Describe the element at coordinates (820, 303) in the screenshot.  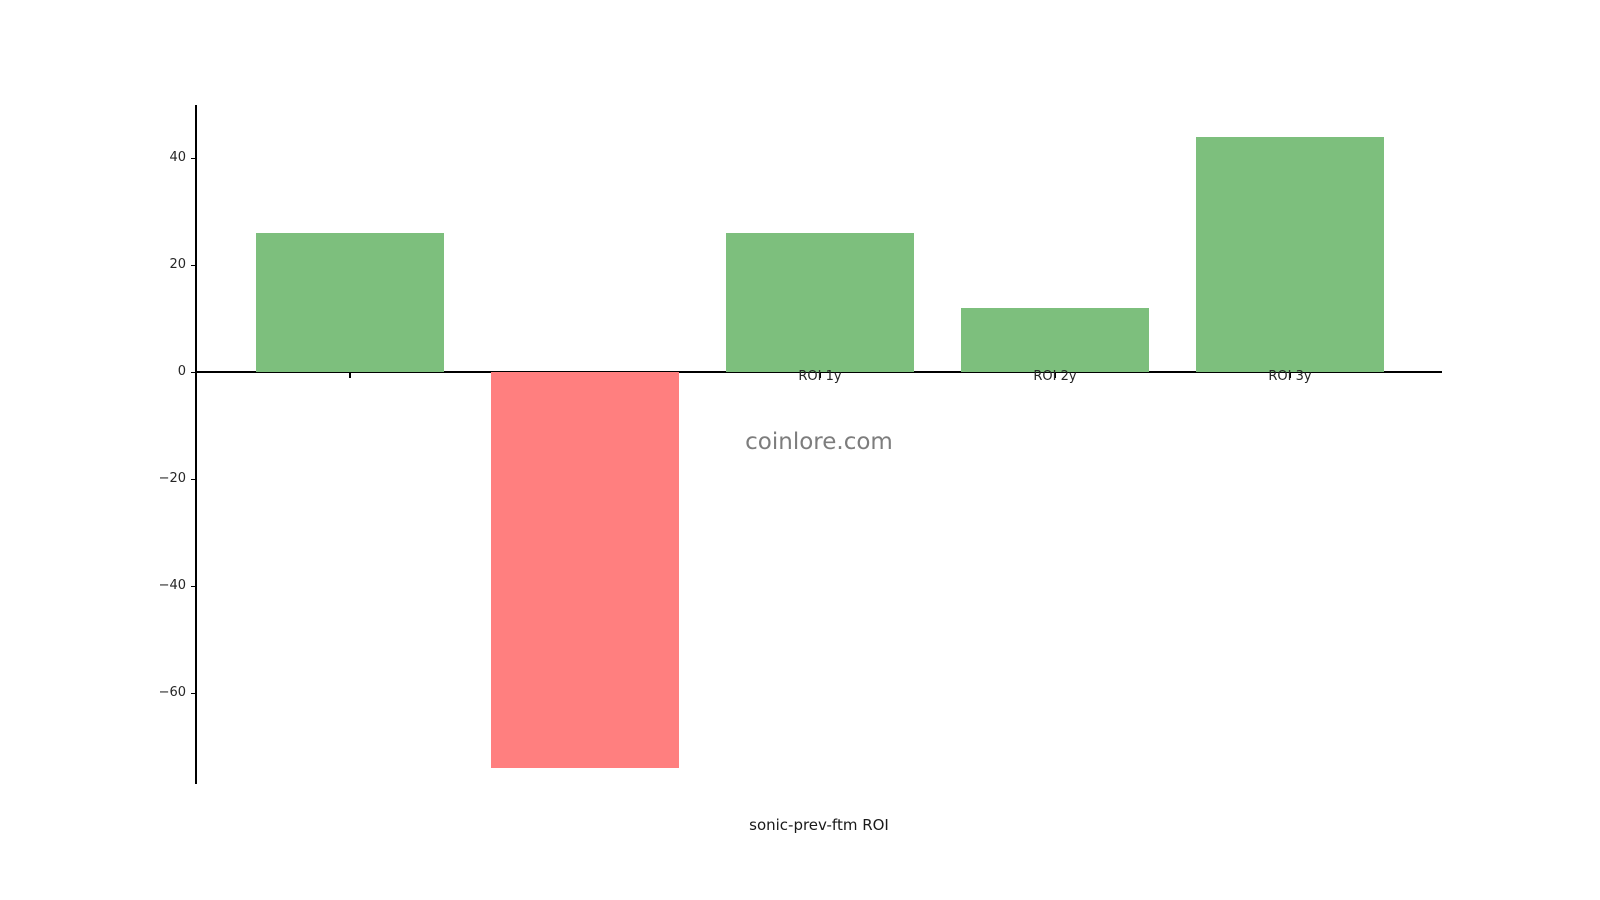
I see `bar-roi-1y` at that location.